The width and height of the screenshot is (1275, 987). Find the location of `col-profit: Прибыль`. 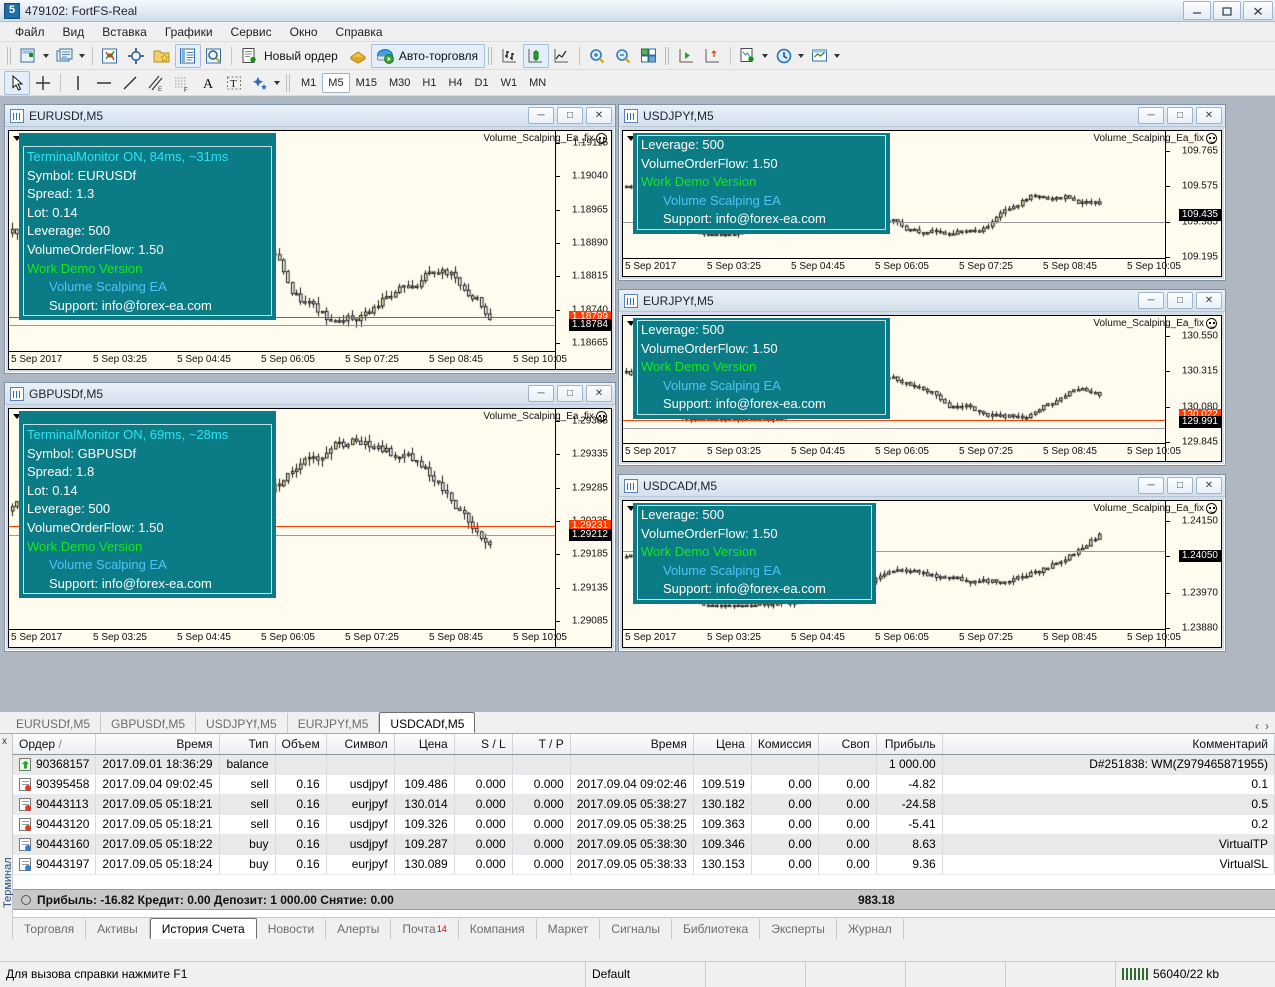

col-profit: Прибыль is located at coordinates (909, 744).